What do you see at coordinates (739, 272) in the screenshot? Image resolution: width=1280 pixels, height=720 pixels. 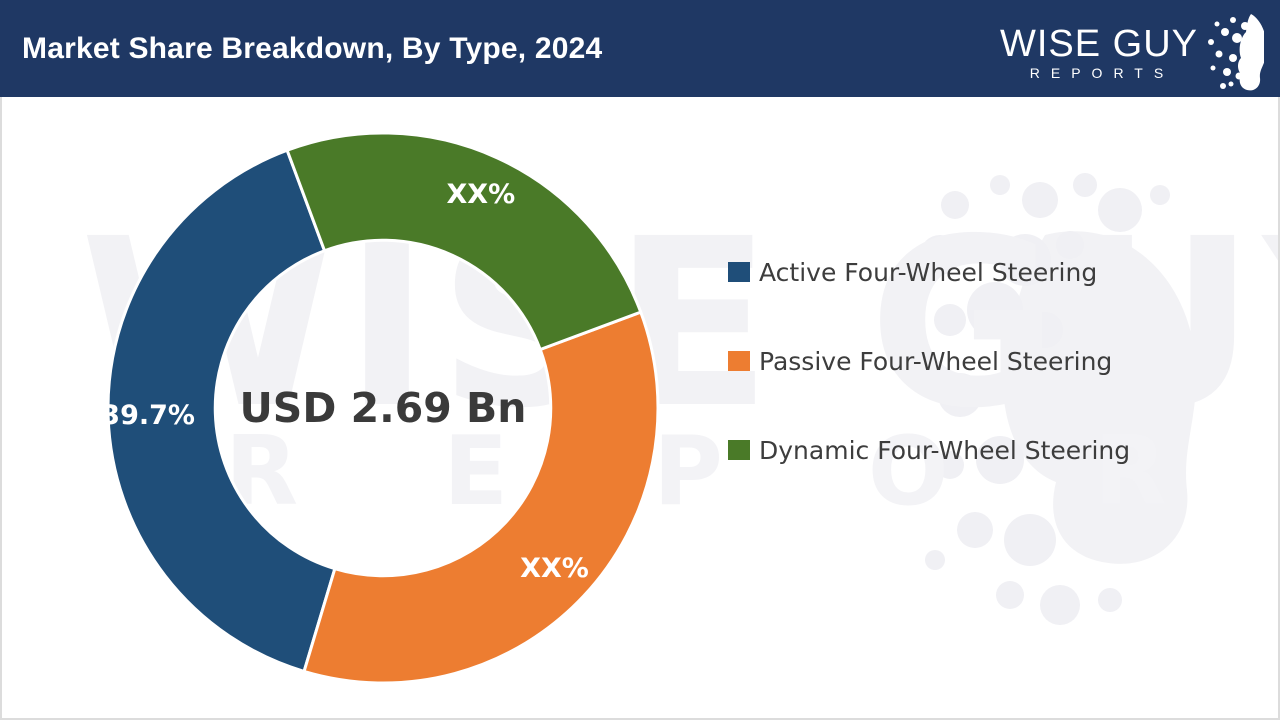 I see `legend-swatch-active` at bounding box center [739, 272].